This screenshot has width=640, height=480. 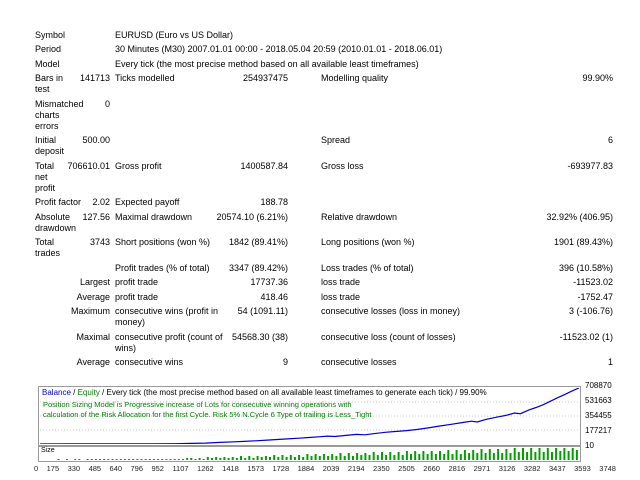 I want to click on stat-label: Initial deposit, so click(x=50, y=145).